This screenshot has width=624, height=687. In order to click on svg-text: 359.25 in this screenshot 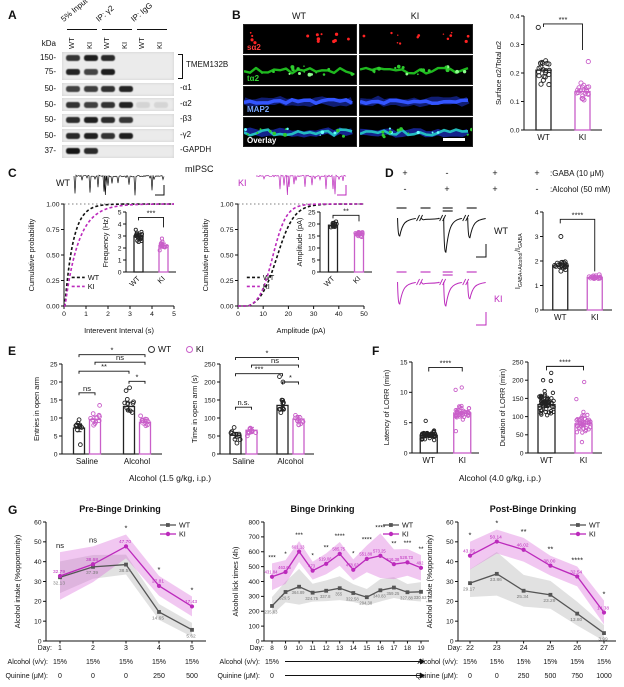, I will do `click(393, 593)`.